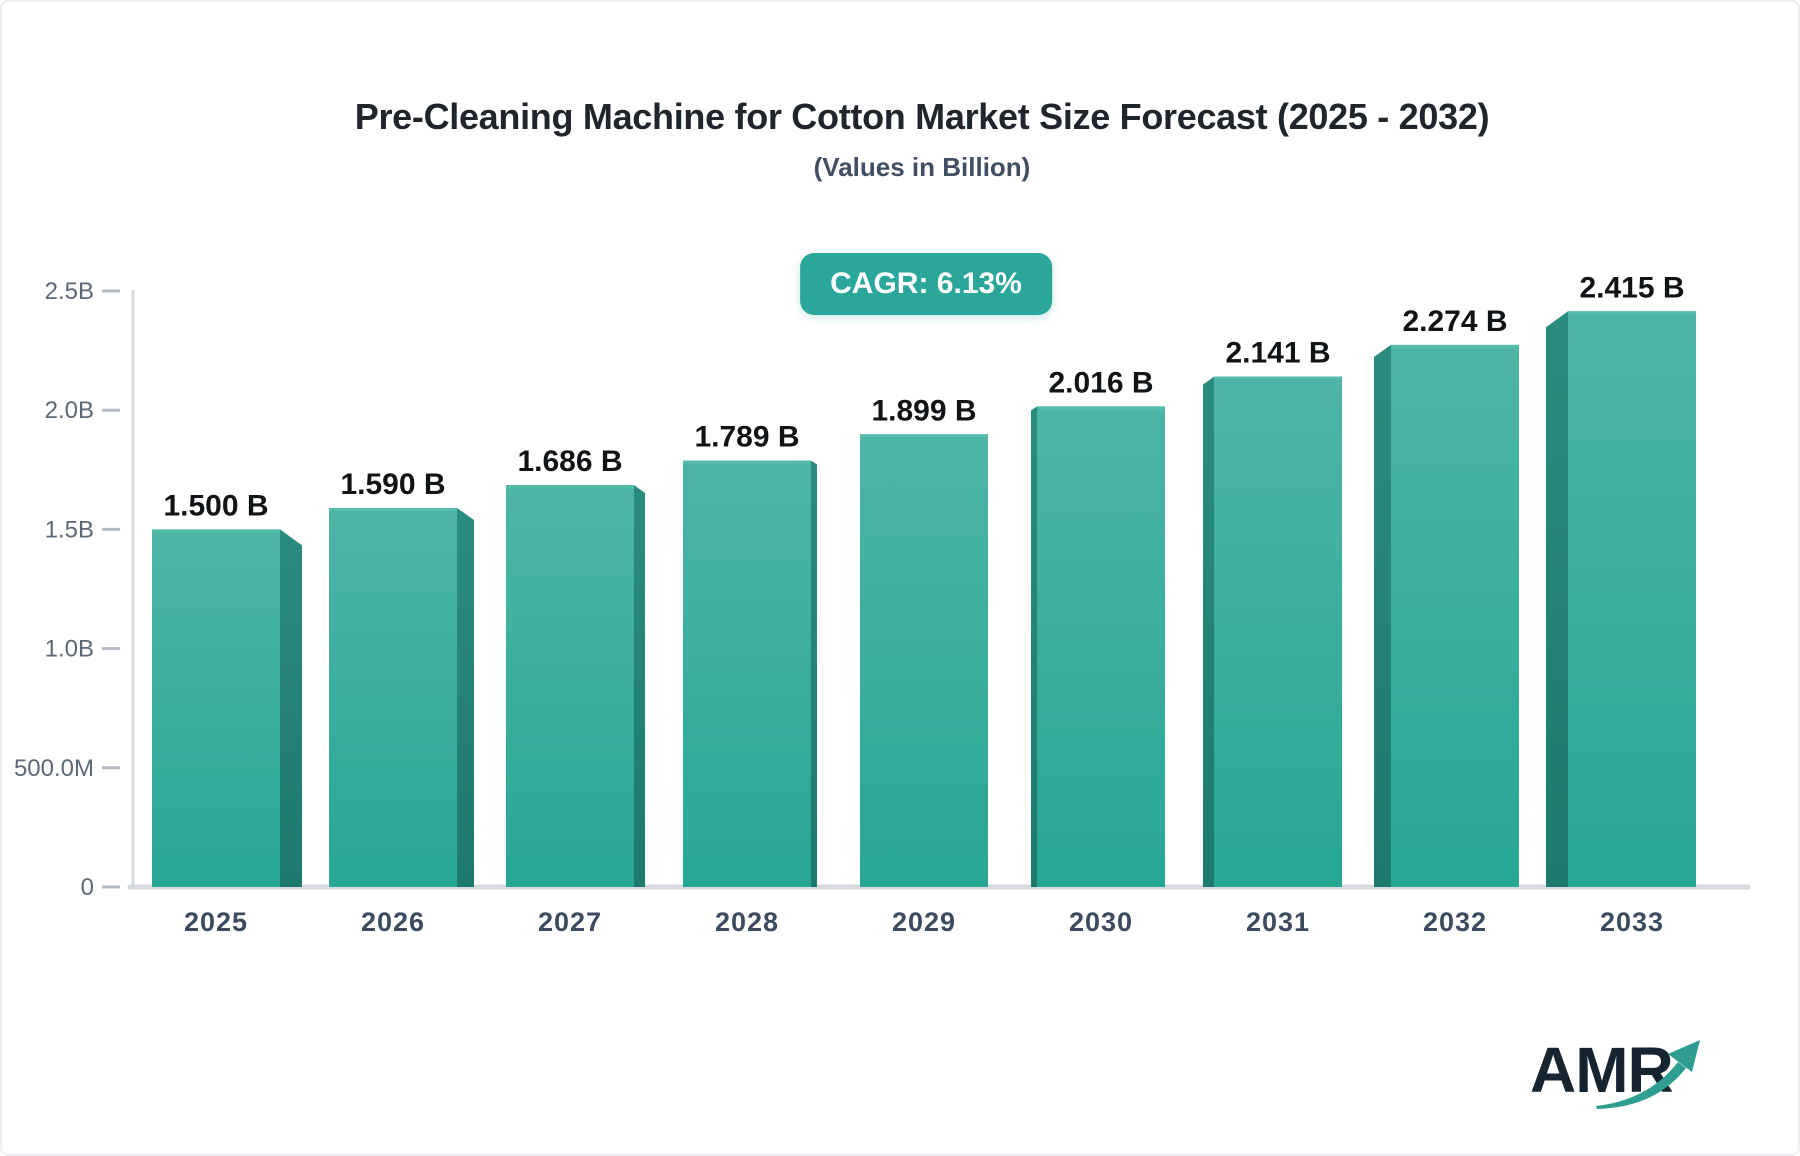  I want to click on bar-value-label: 1.686 B, so click(569, 461).